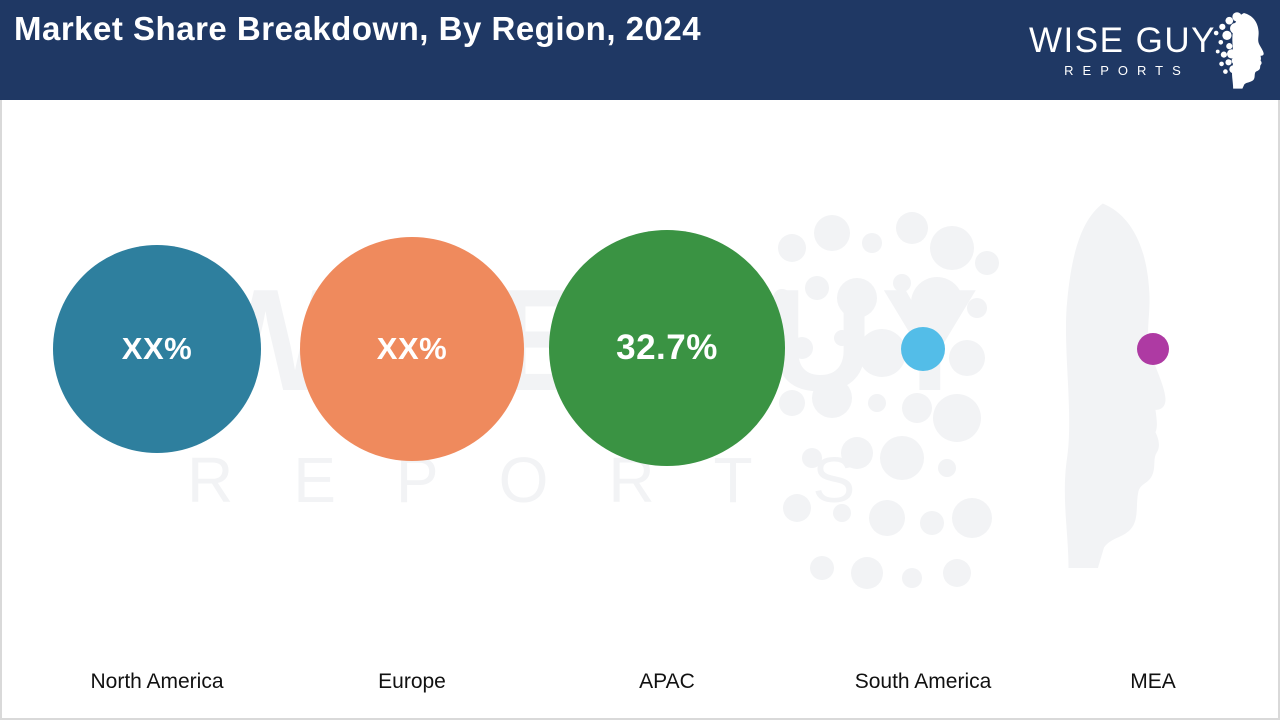  I want to click on bubble-value-label: 32.7%, so click(667, 347).